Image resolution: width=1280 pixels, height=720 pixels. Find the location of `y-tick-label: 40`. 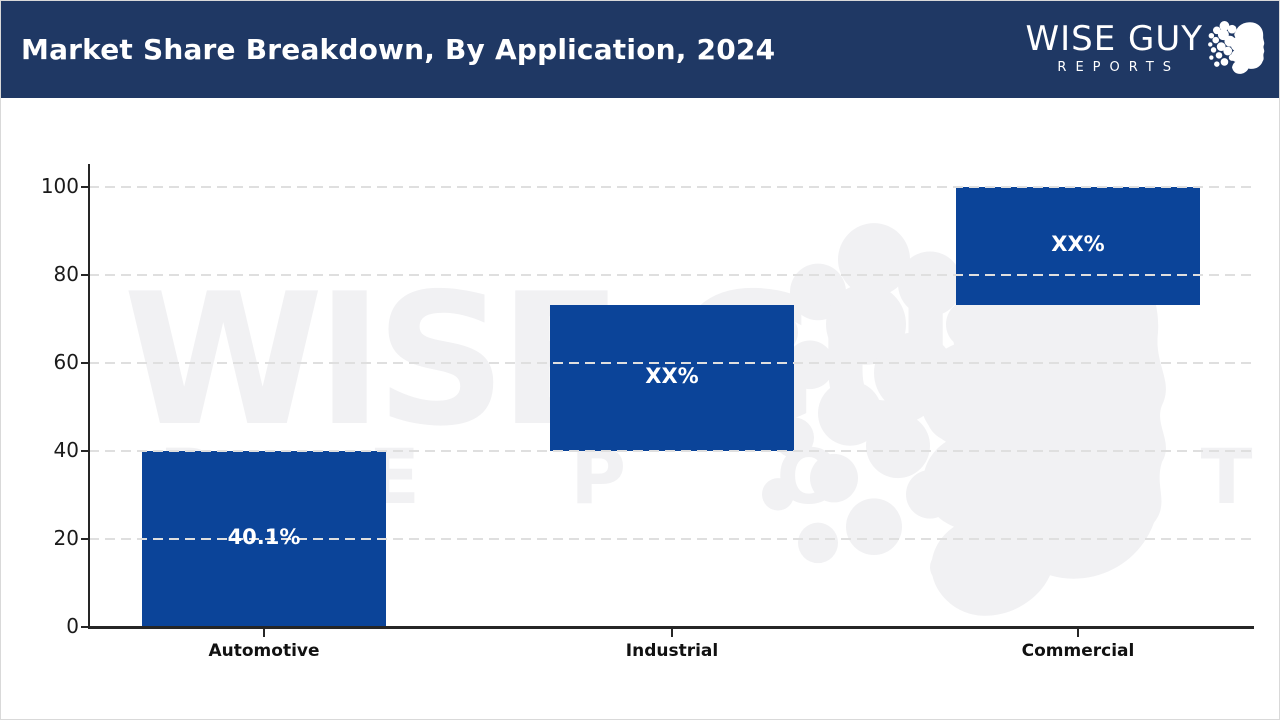

y-tick-label: 40 is located at coordinates (66, 450).